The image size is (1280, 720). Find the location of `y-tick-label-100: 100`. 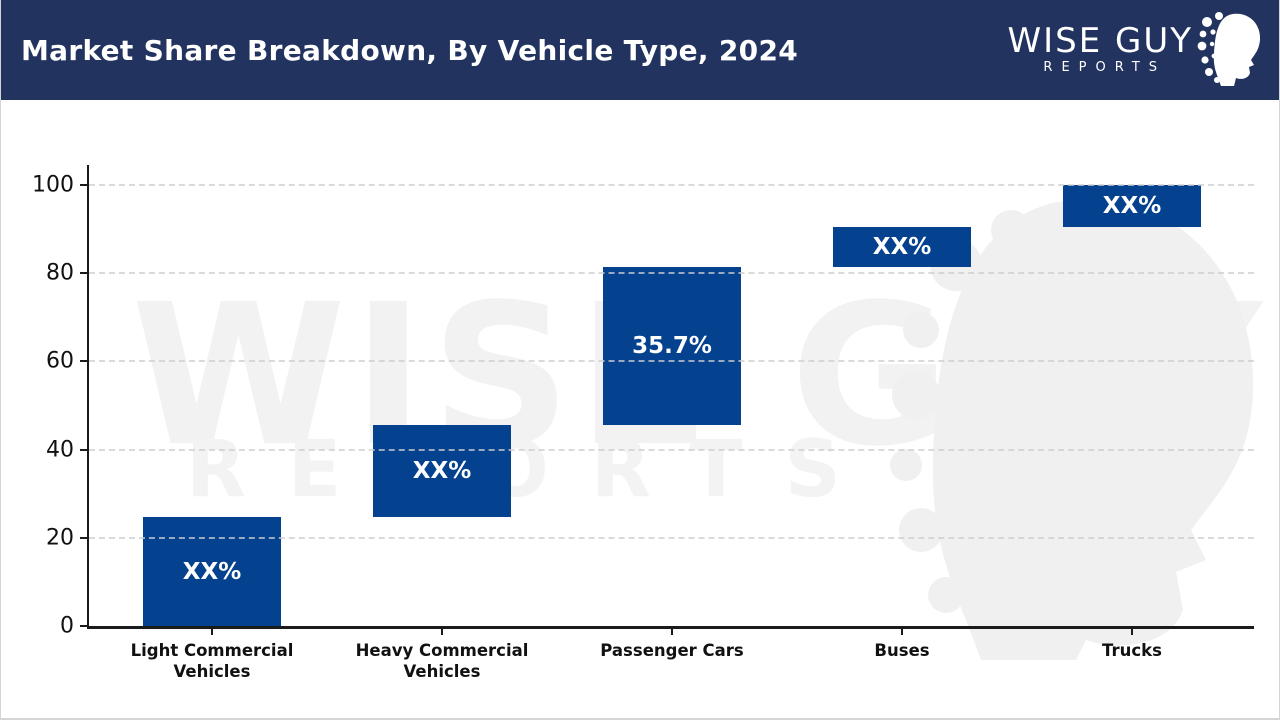

y-tick-label-100: 100 is located at coordinates (53, 185).